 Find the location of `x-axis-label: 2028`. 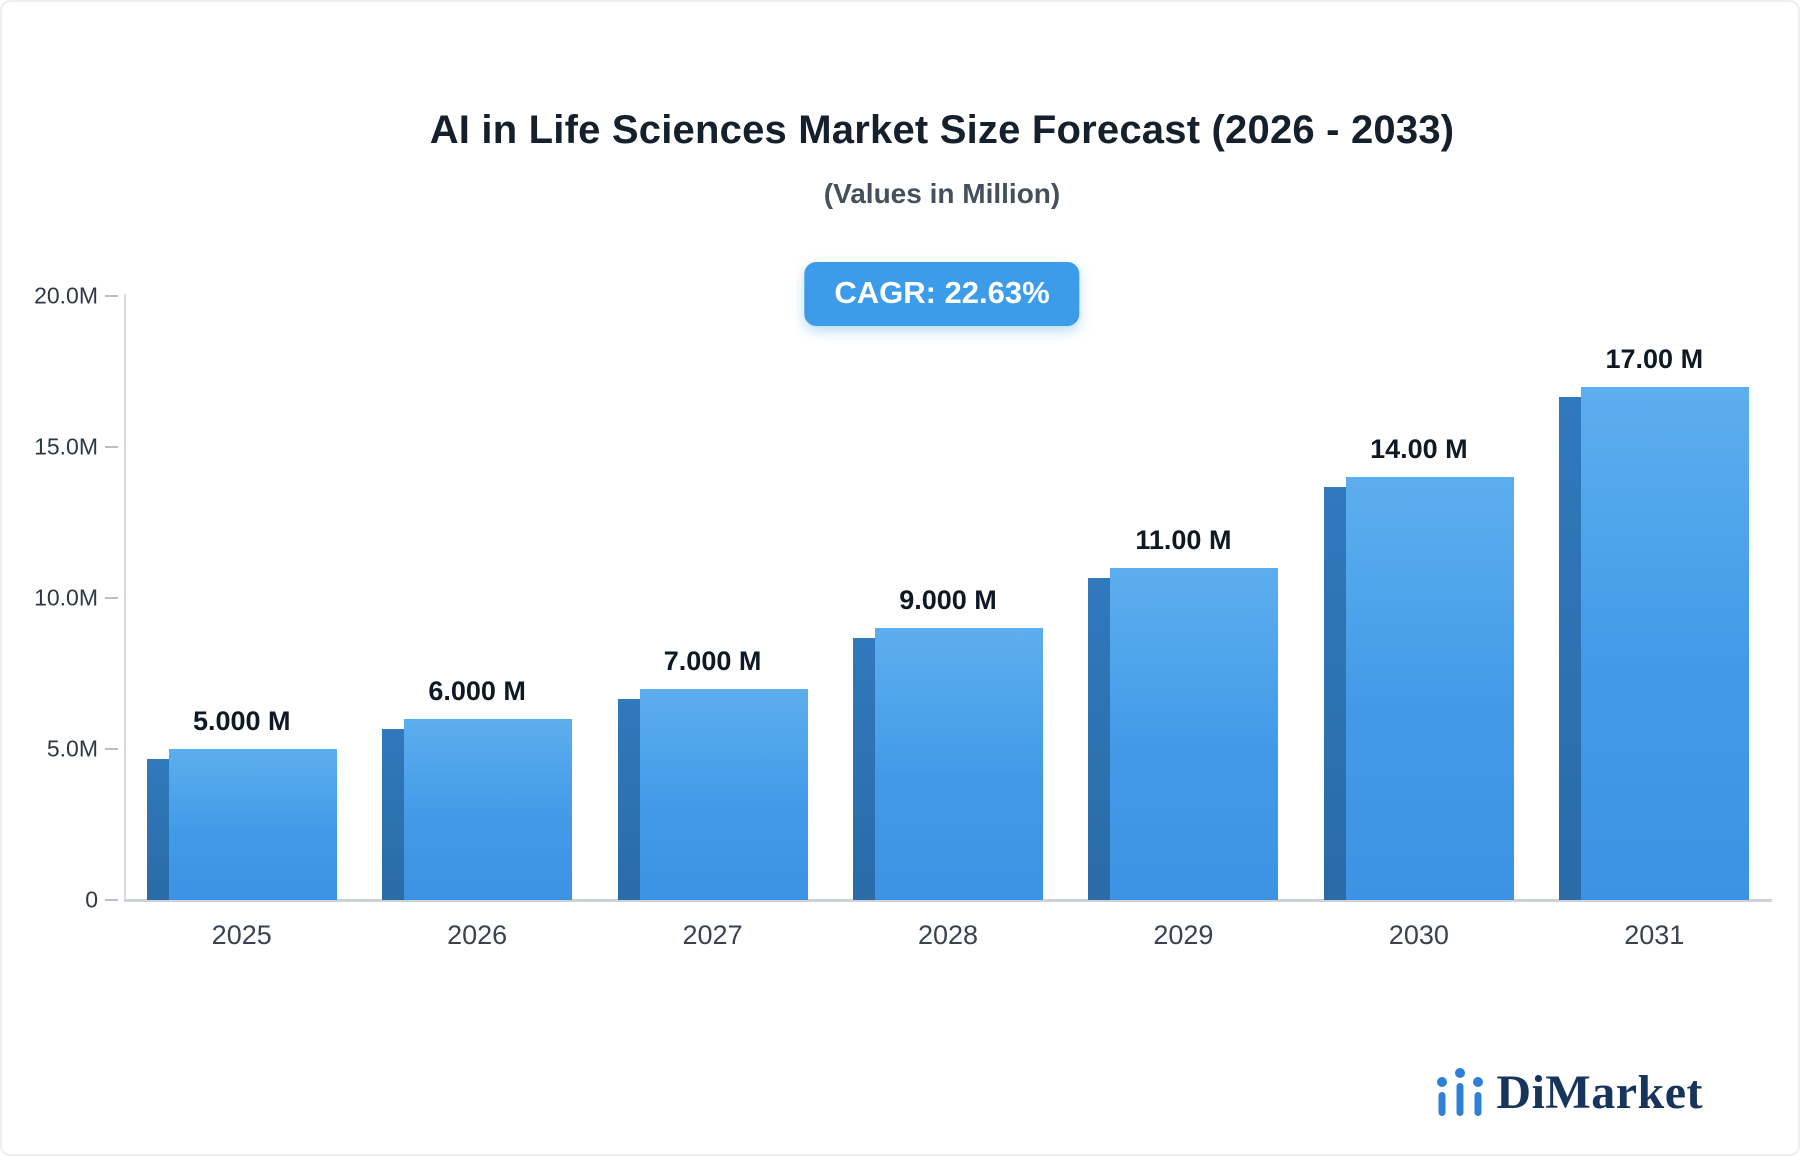

x-axis-label: 2028 is located at coordinates (948, 935).